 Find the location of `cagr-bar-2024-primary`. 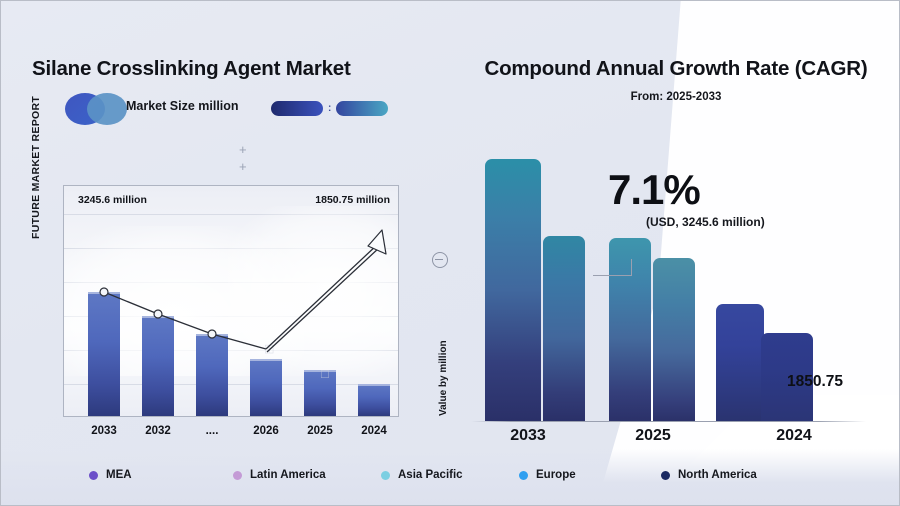

cagr-bar-2024-primary is located at coordinates (740, 362).